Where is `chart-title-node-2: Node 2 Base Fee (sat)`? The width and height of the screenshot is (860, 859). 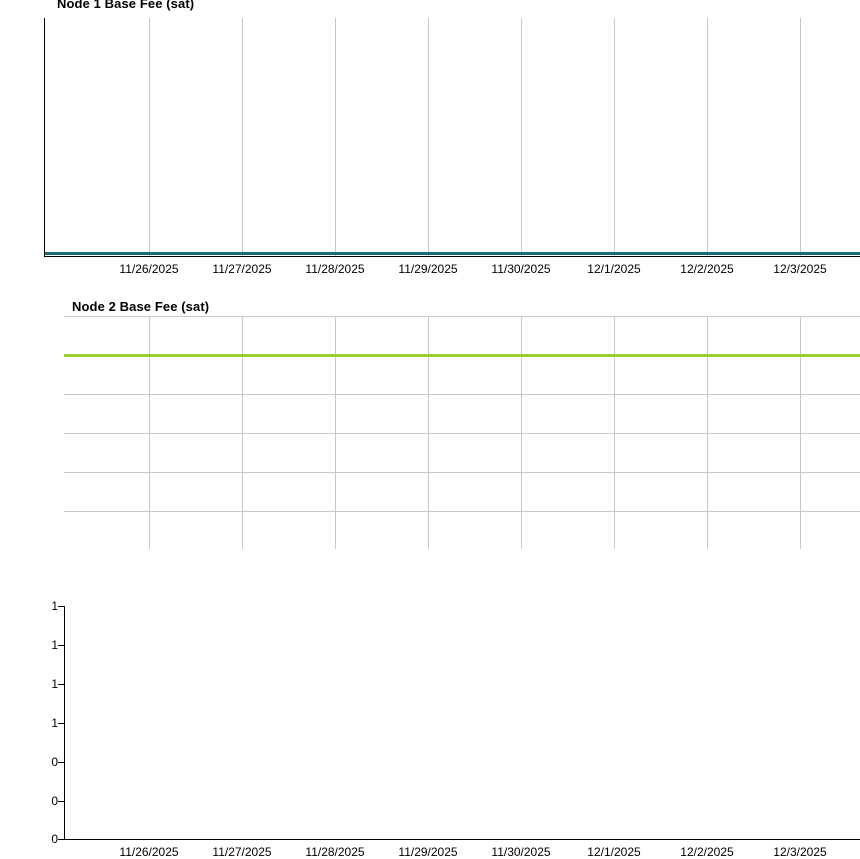
chart-title-node-2: Node 2 Base Fee (sat) is located at coordinates (141, 306).